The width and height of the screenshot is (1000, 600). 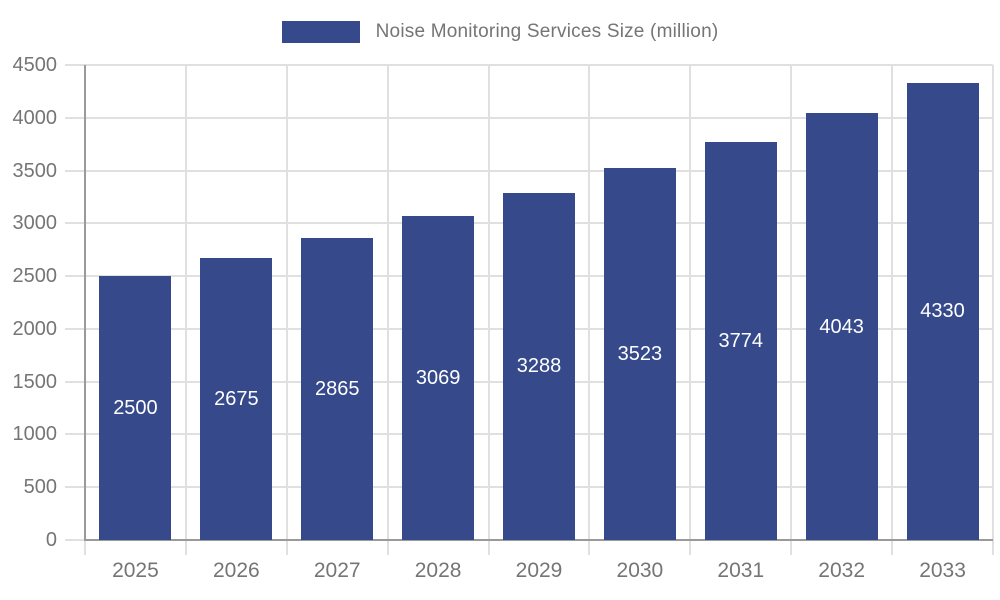 I want to click on x-axis-tick-label: 2025, so click(x=135, y=570).